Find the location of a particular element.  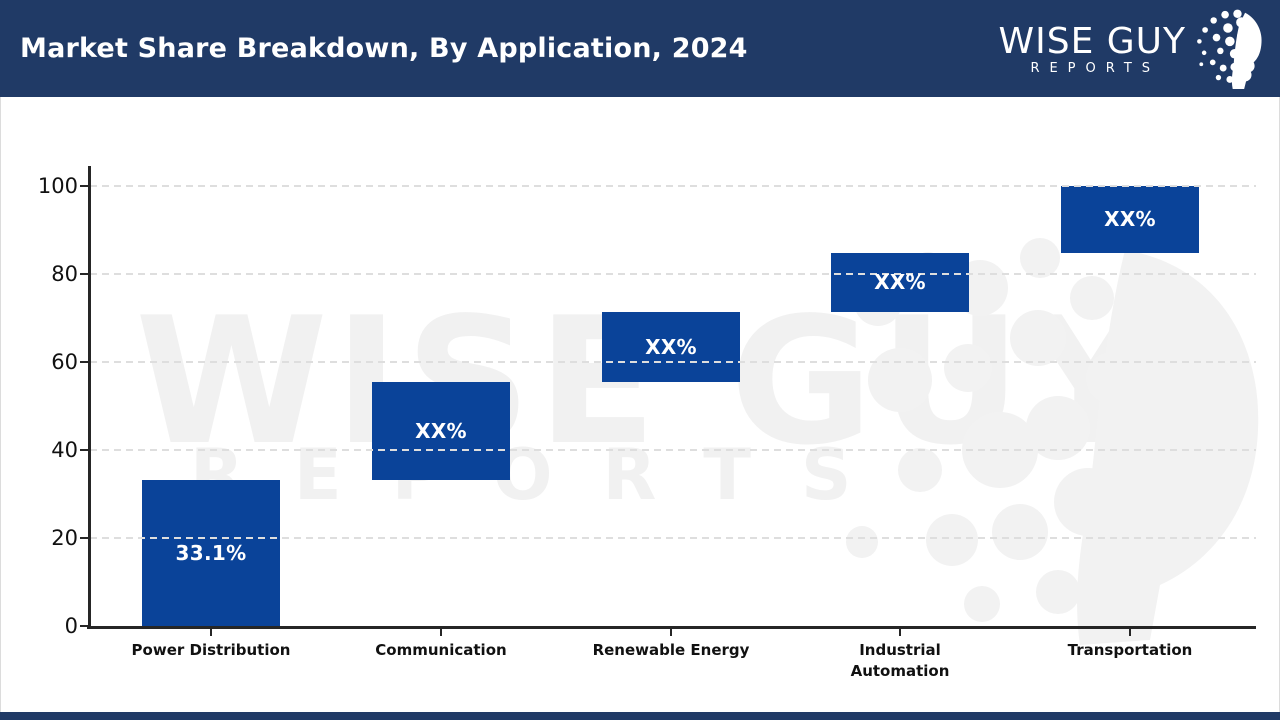

bar-value-label-4: XX% is located at coordinates (900, 282).